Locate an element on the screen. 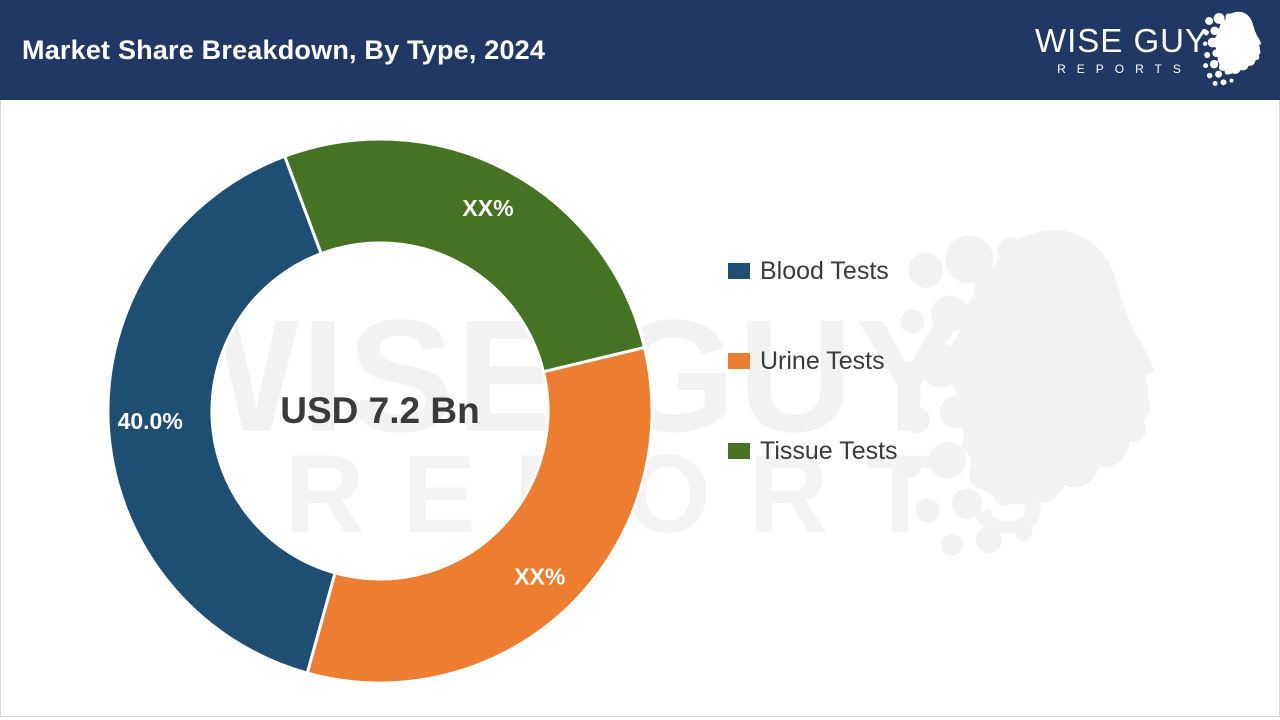 The image size is (1280, 720). donut-segment-blood-tests is located at coordinates (221, 414).